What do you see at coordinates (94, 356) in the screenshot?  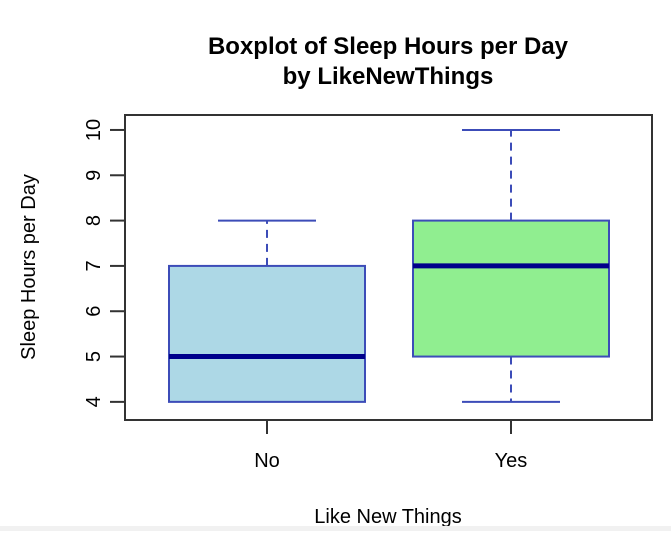 I see `y-tick-label: 5` at bounding box center [94, 356].